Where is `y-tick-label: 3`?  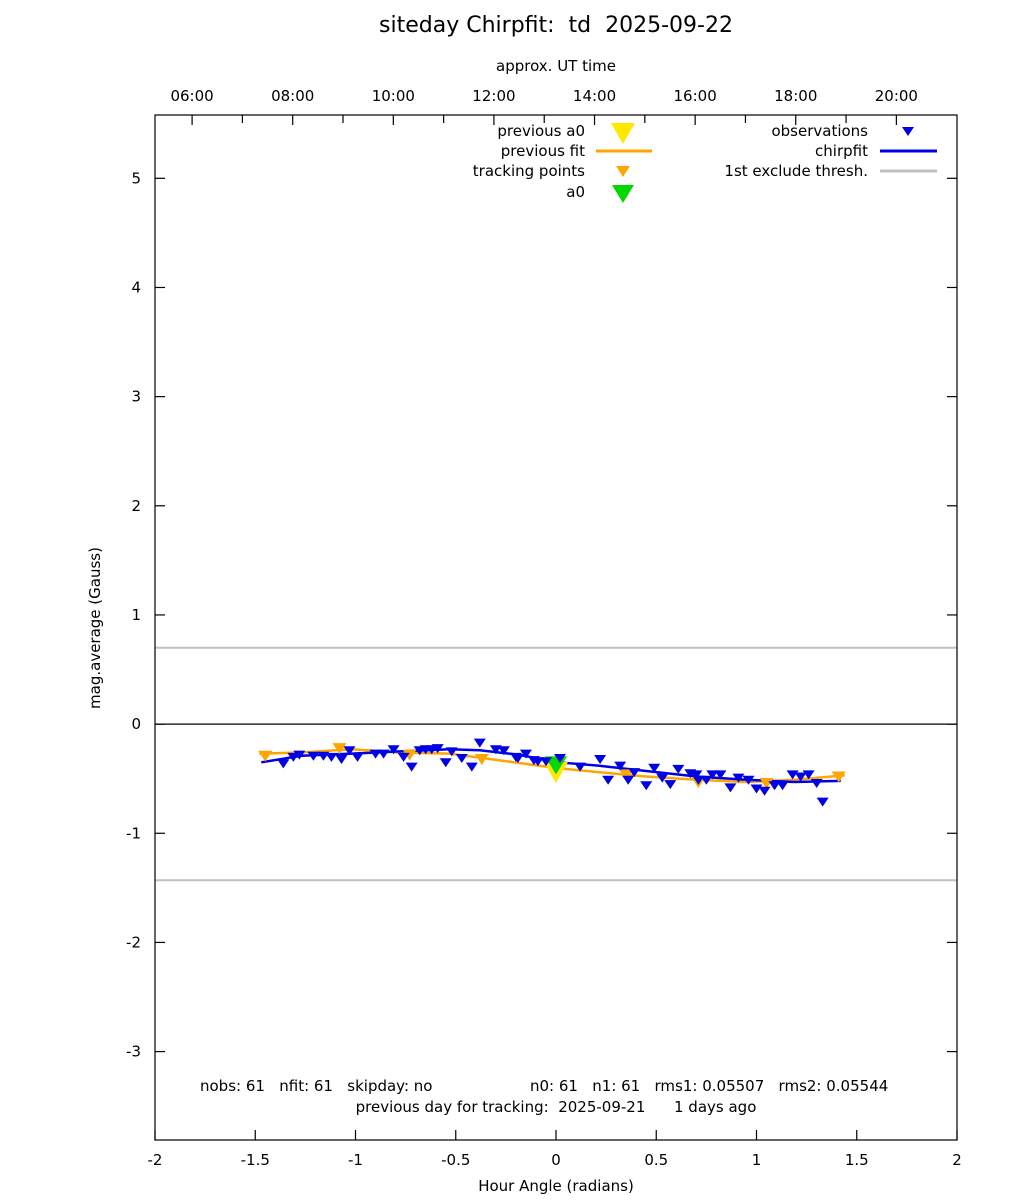
y-tick-label: 3 is located at coordinates (136, 397).